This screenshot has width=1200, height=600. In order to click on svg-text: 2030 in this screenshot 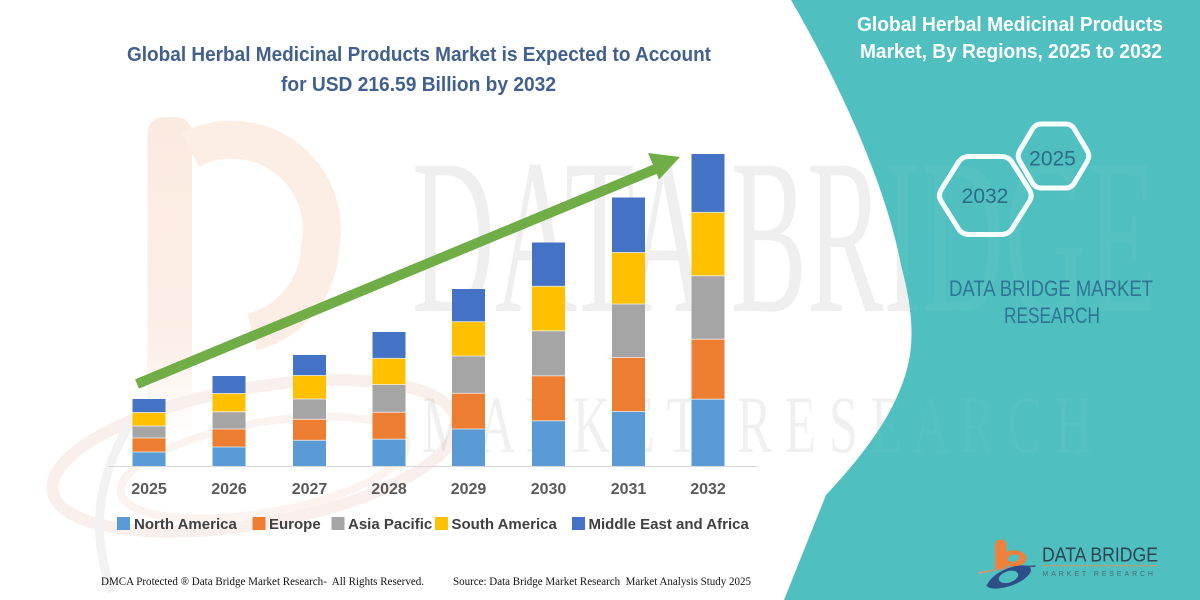, I will do `click(549, 489)`.